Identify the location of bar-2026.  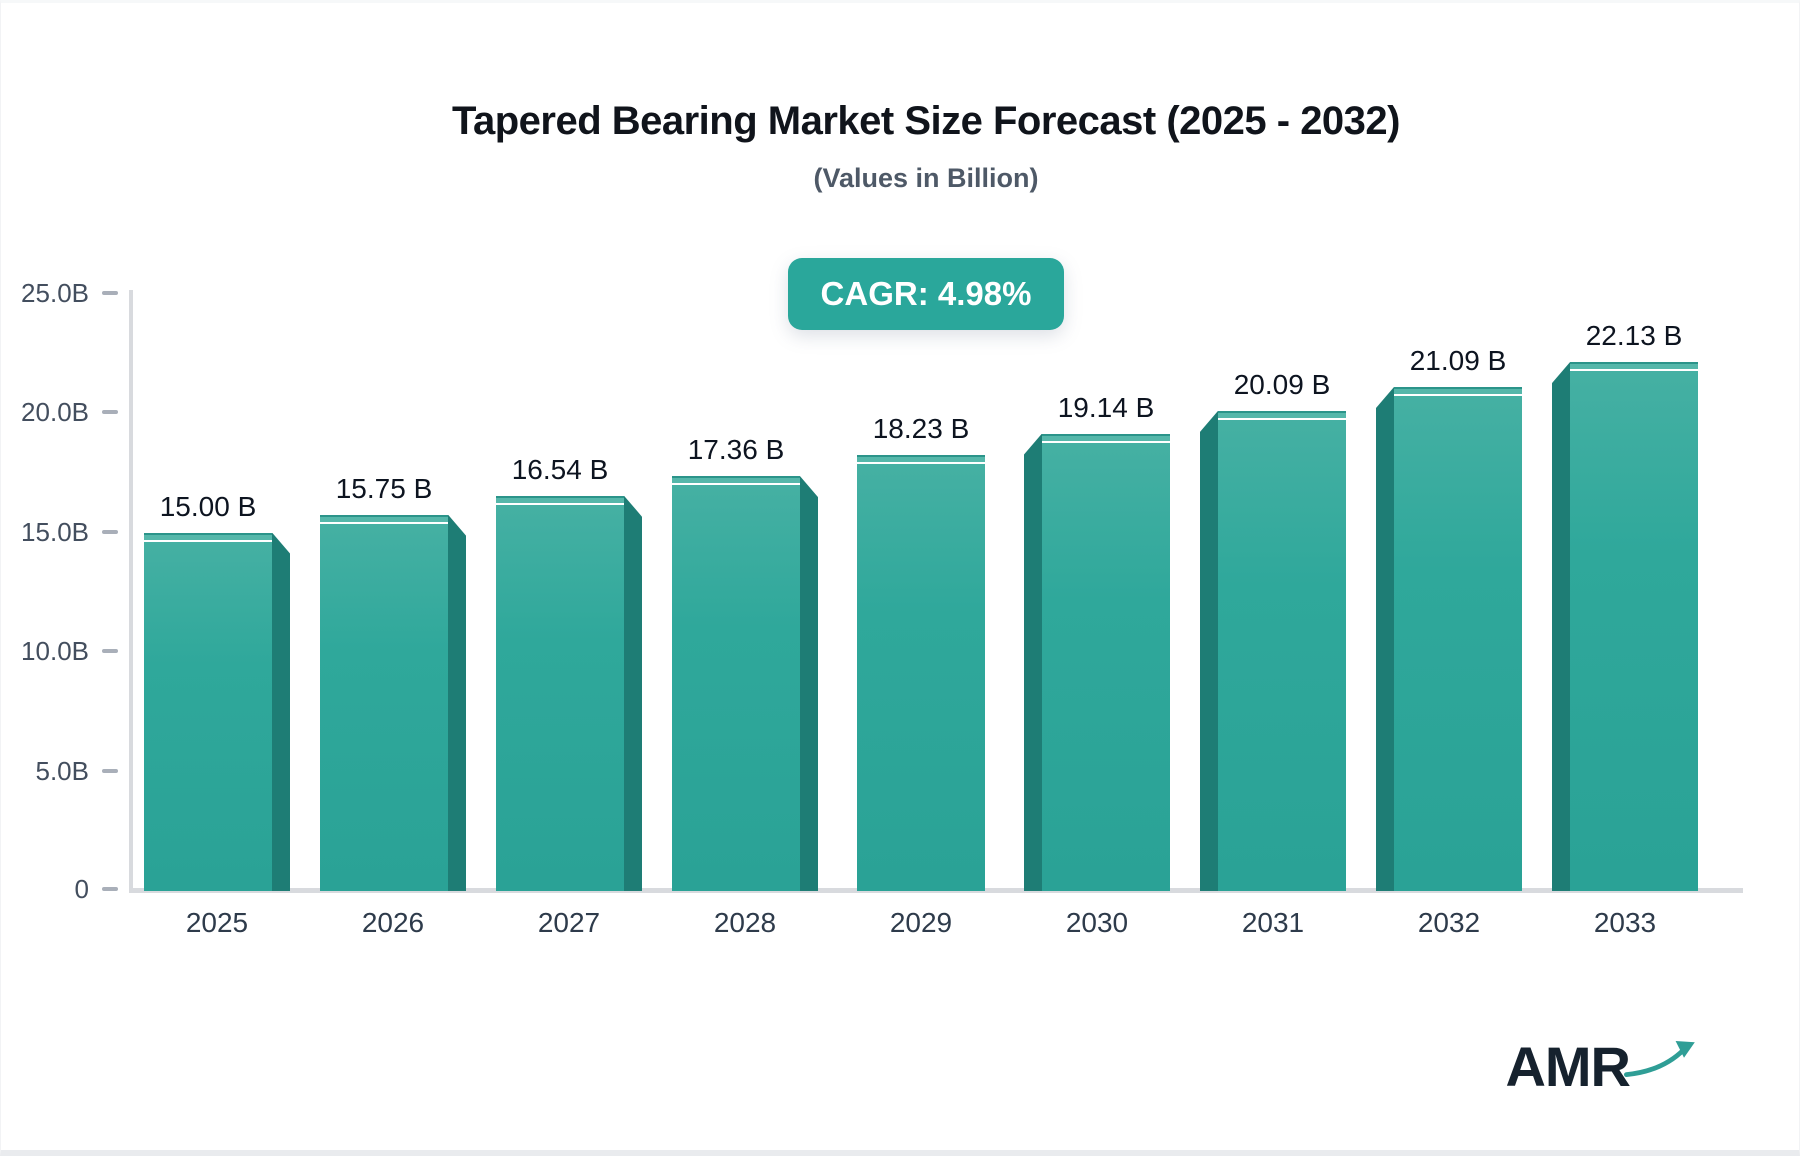
(393, 702).